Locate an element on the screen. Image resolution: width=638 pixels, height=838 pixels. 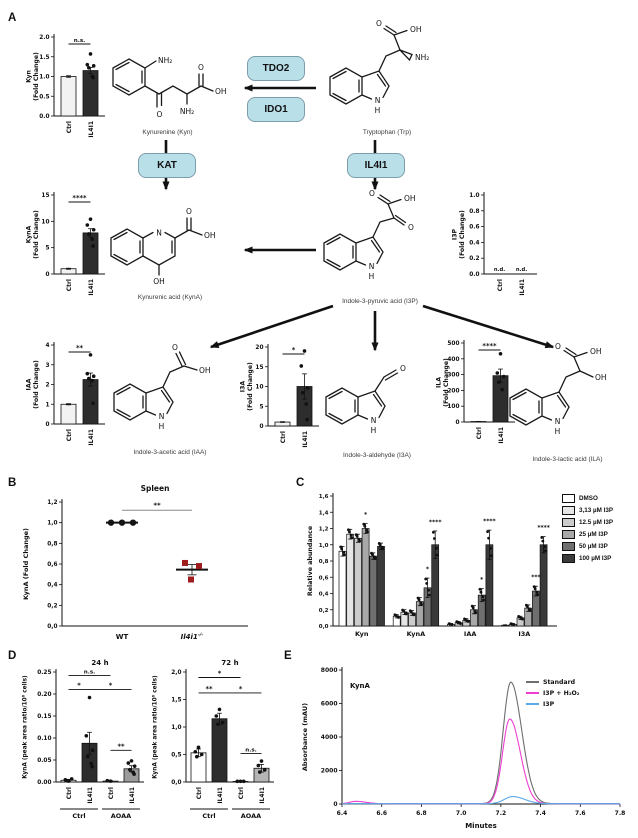
svg-text: 1,0 is located at coordinates (176, 728).